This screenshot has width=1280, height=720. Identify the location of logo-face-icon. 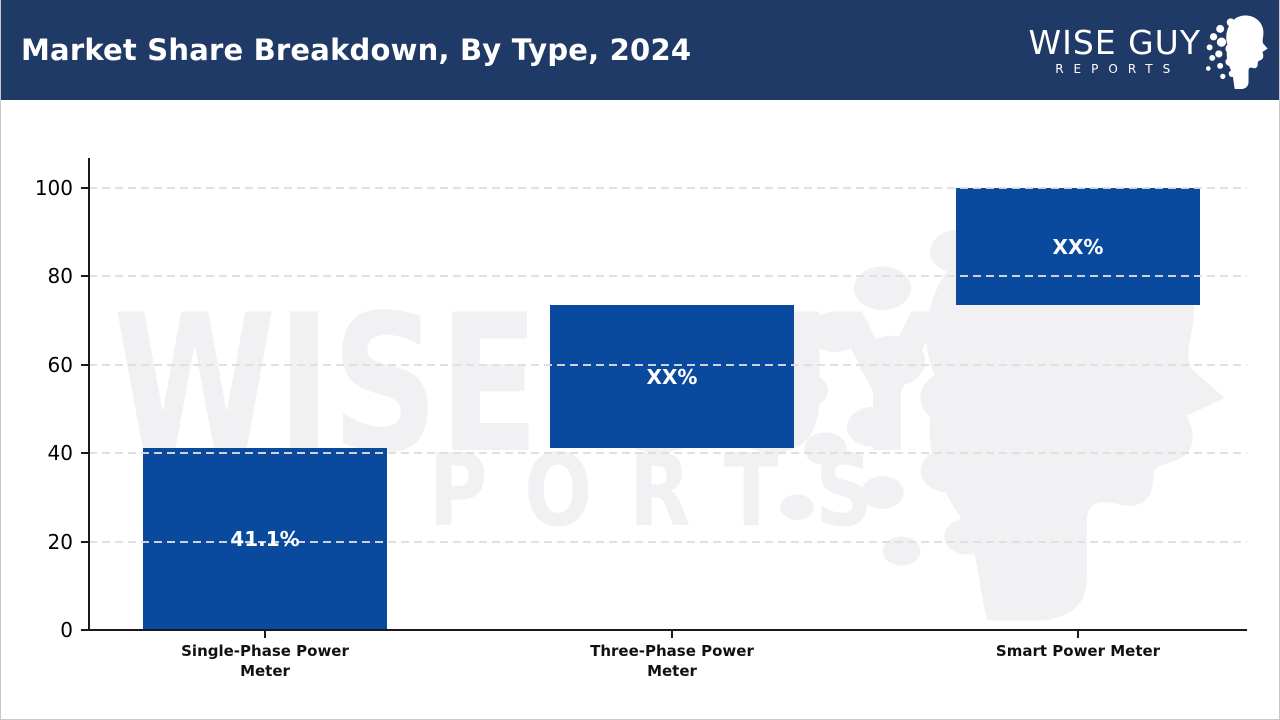
(1236, 50).